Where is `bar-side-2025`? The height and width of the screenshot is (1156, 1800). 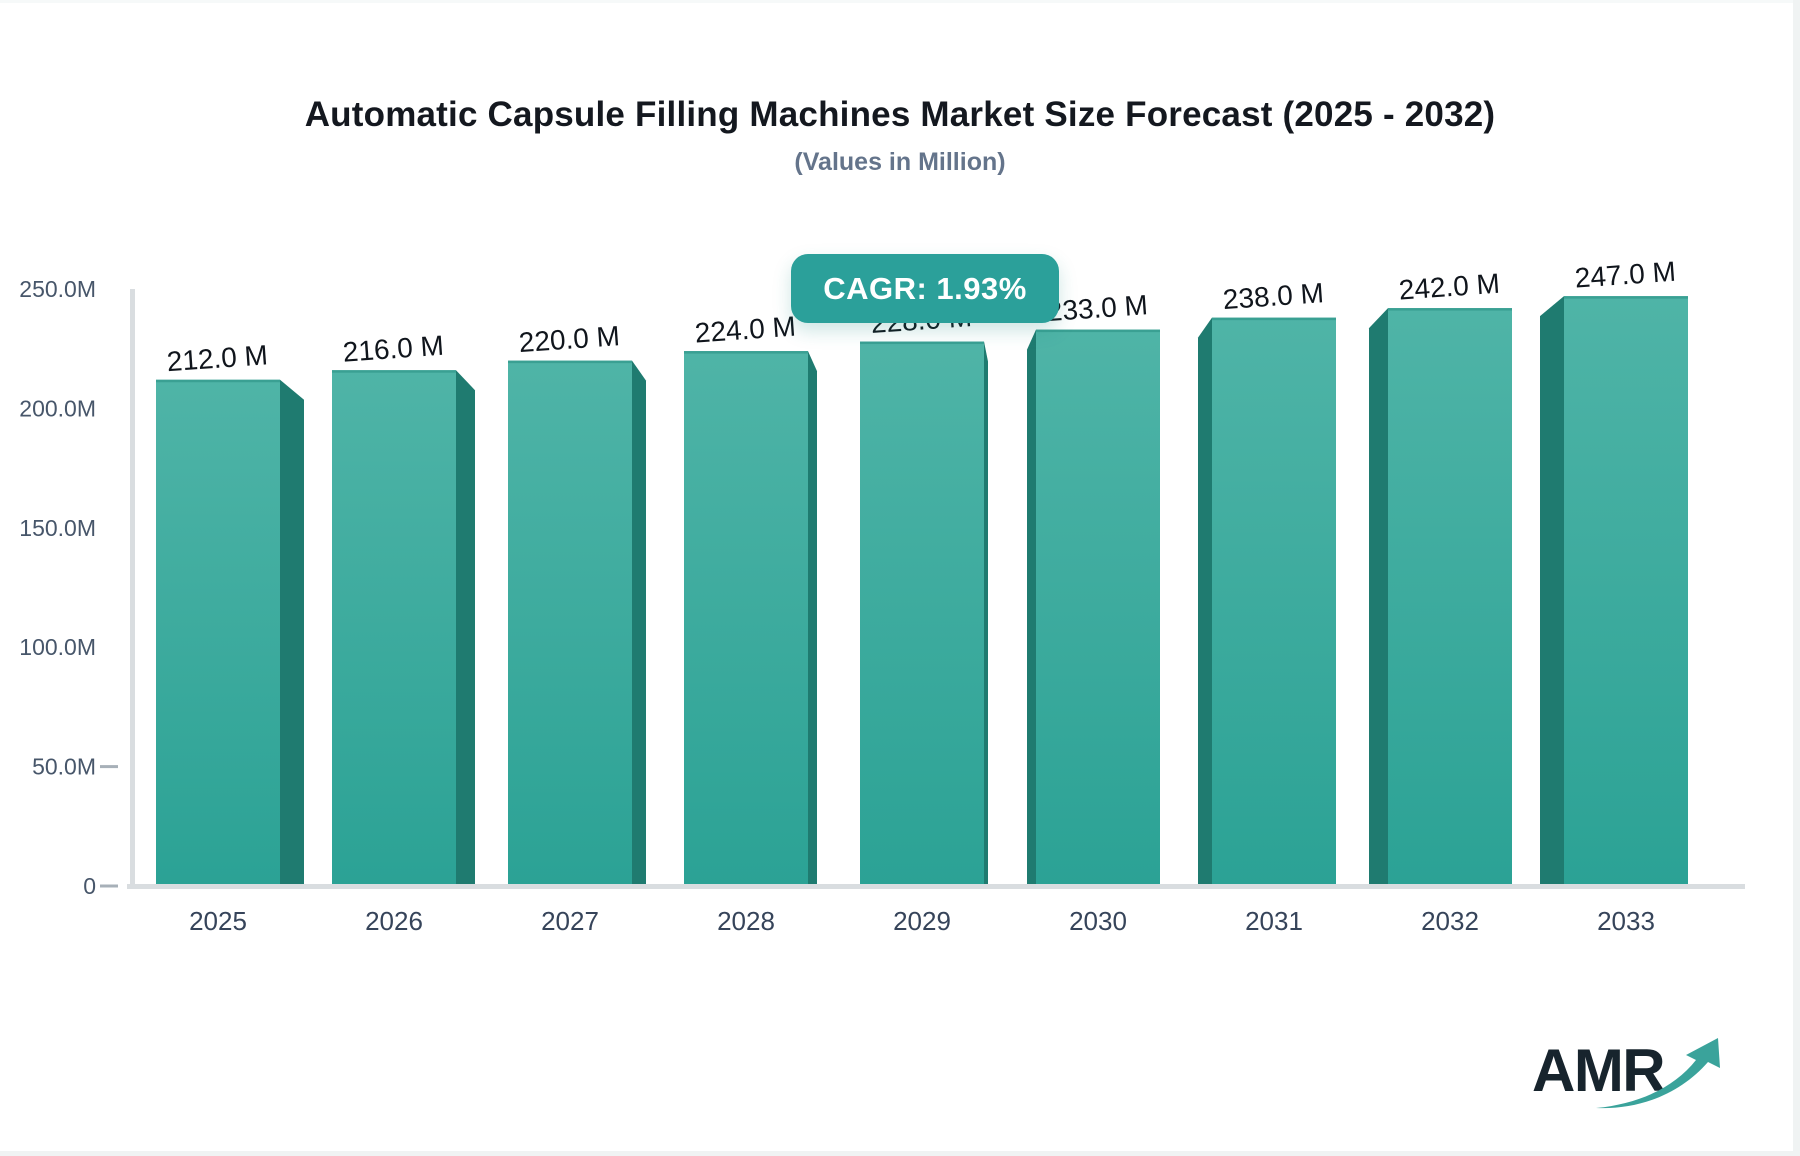
bar-side-2025 is located at coordinates (292, 632).